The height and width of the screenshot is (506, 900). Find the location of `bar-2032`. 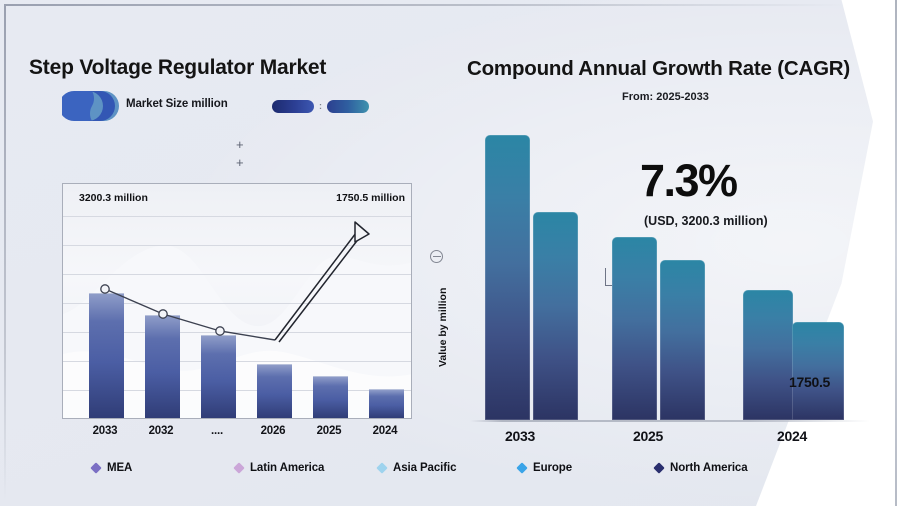

bar-2032 is located at coordinates (162, 366).